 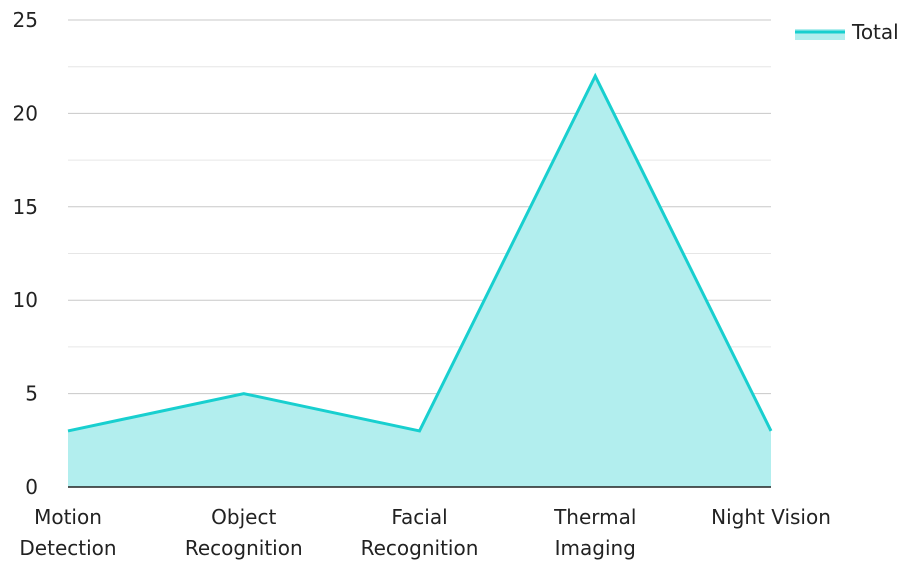 I want to click on x-tick-label: Motion Detection, so click(x=67, y=532).